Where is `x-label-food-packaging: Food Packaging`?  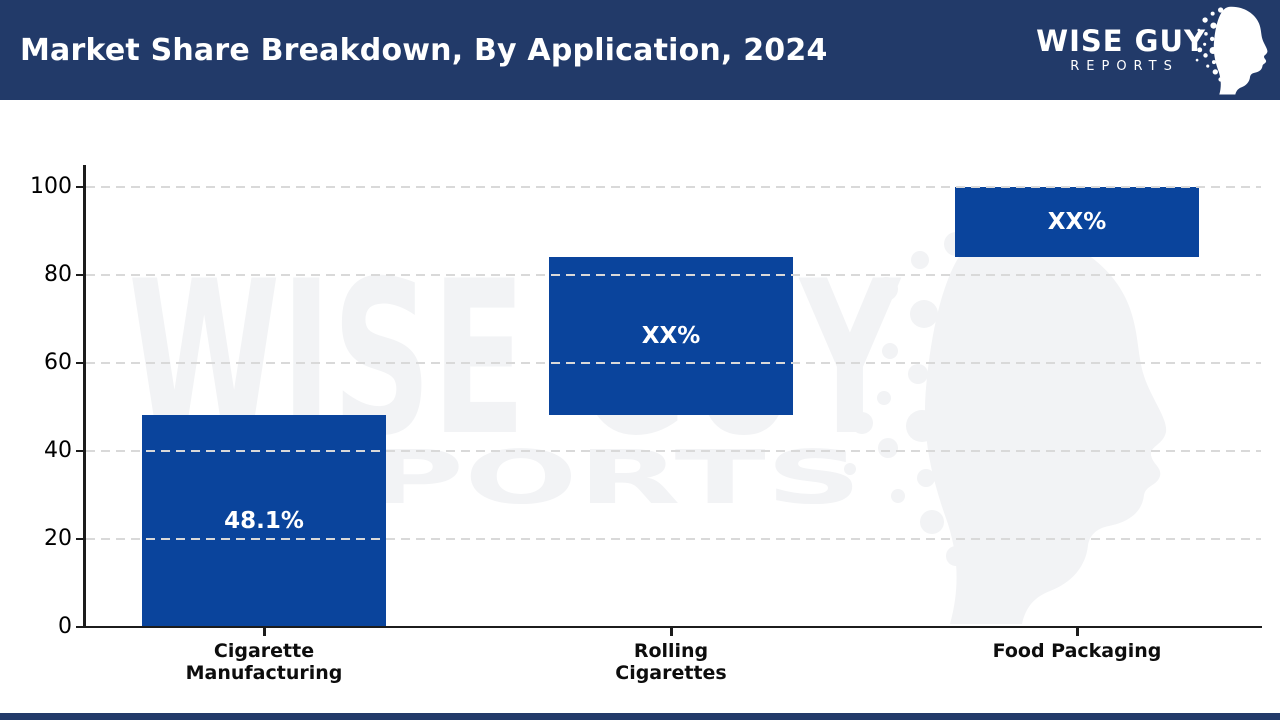
x-label-food-packaging: Food Packaging is located at coordinates (1077, 651).